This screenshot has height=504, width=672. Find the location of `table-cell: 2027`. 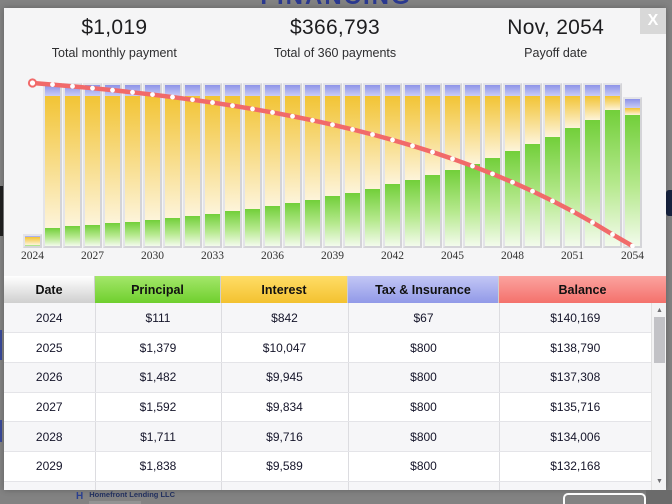

table-cell: 2027 is located at coordinates (50, 407).